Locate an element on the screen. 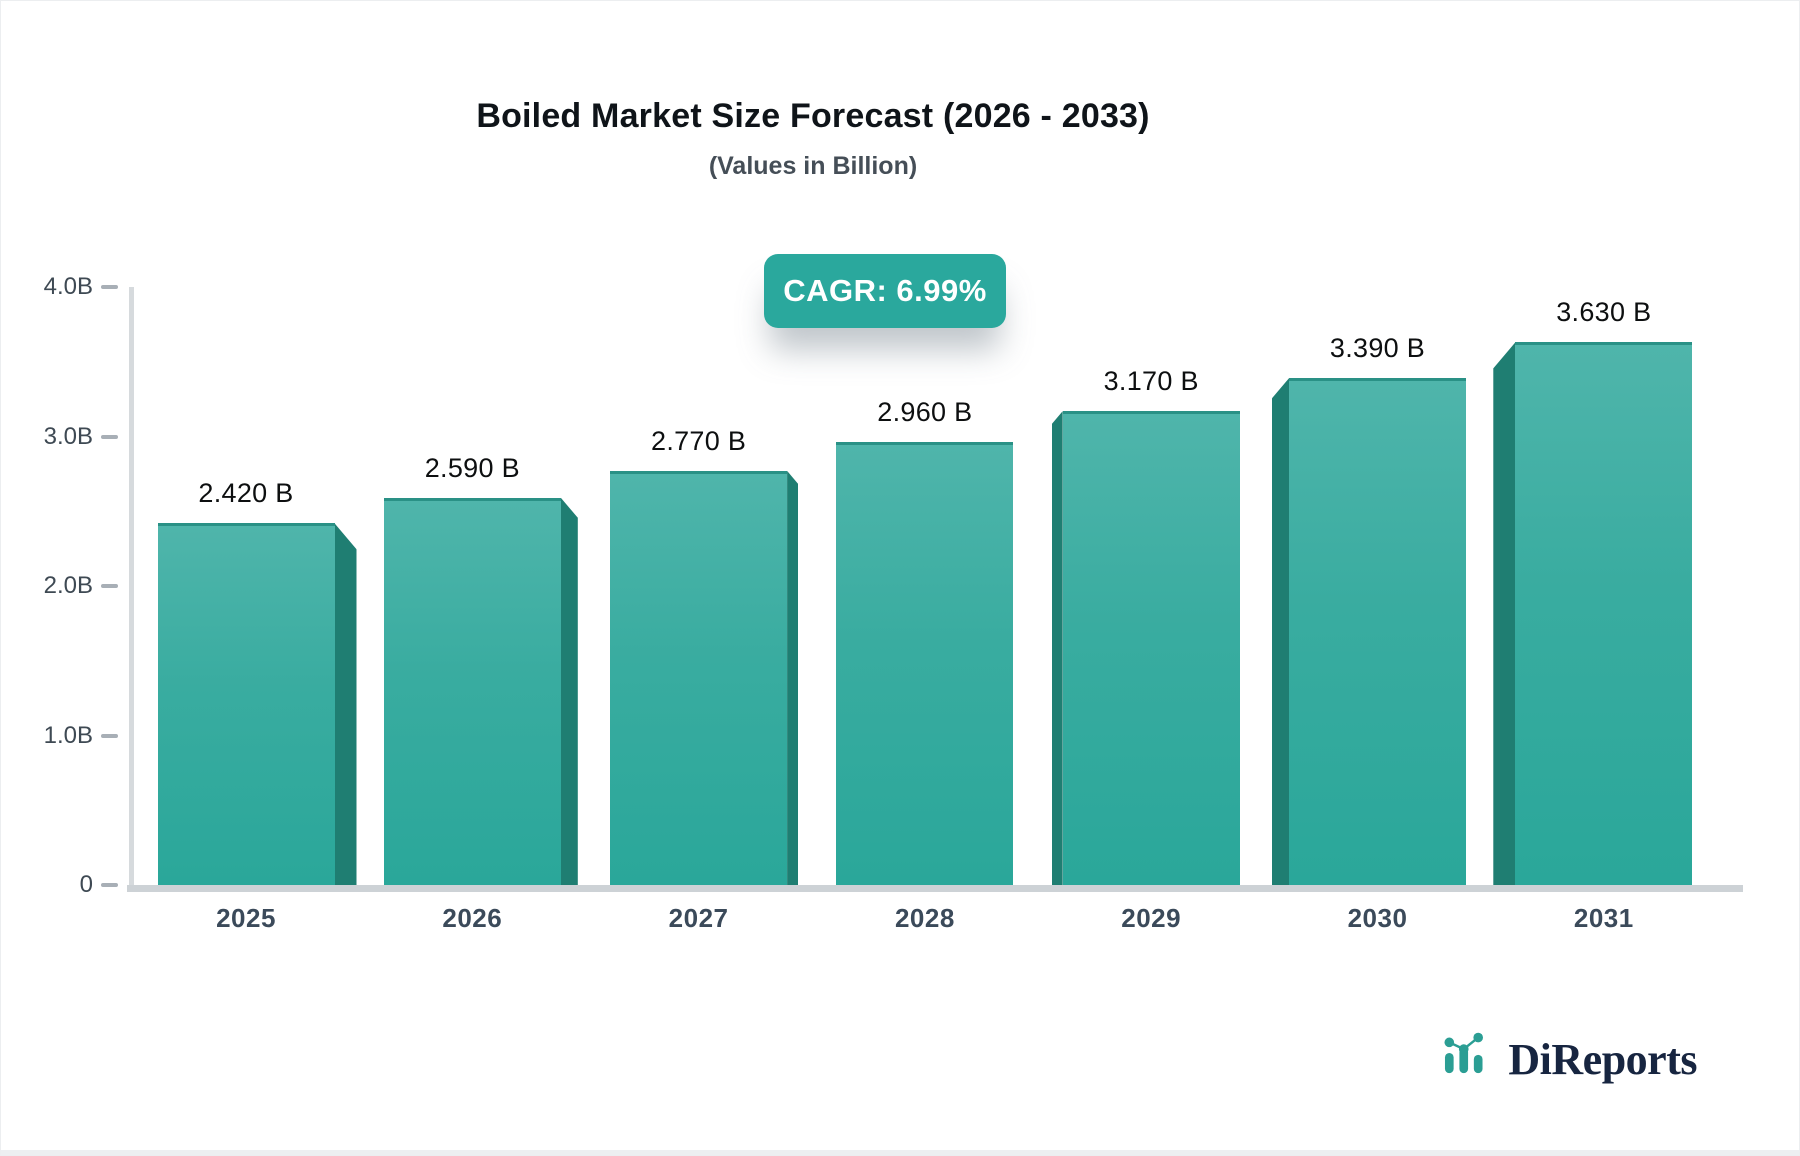 This screenshot has width=1800, height=1156. x-axis-label: 2027 is located at coordinates (698, 918).